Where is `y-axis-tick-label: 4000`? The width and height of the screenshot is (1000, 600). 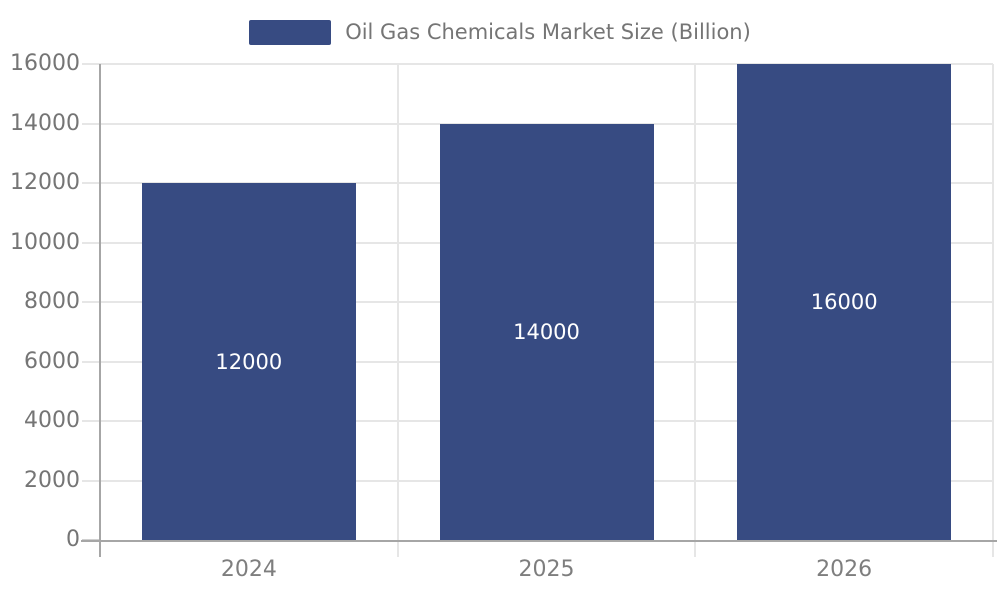 y-axis-tick-label: 4000 is located at coordinates (52, 420).